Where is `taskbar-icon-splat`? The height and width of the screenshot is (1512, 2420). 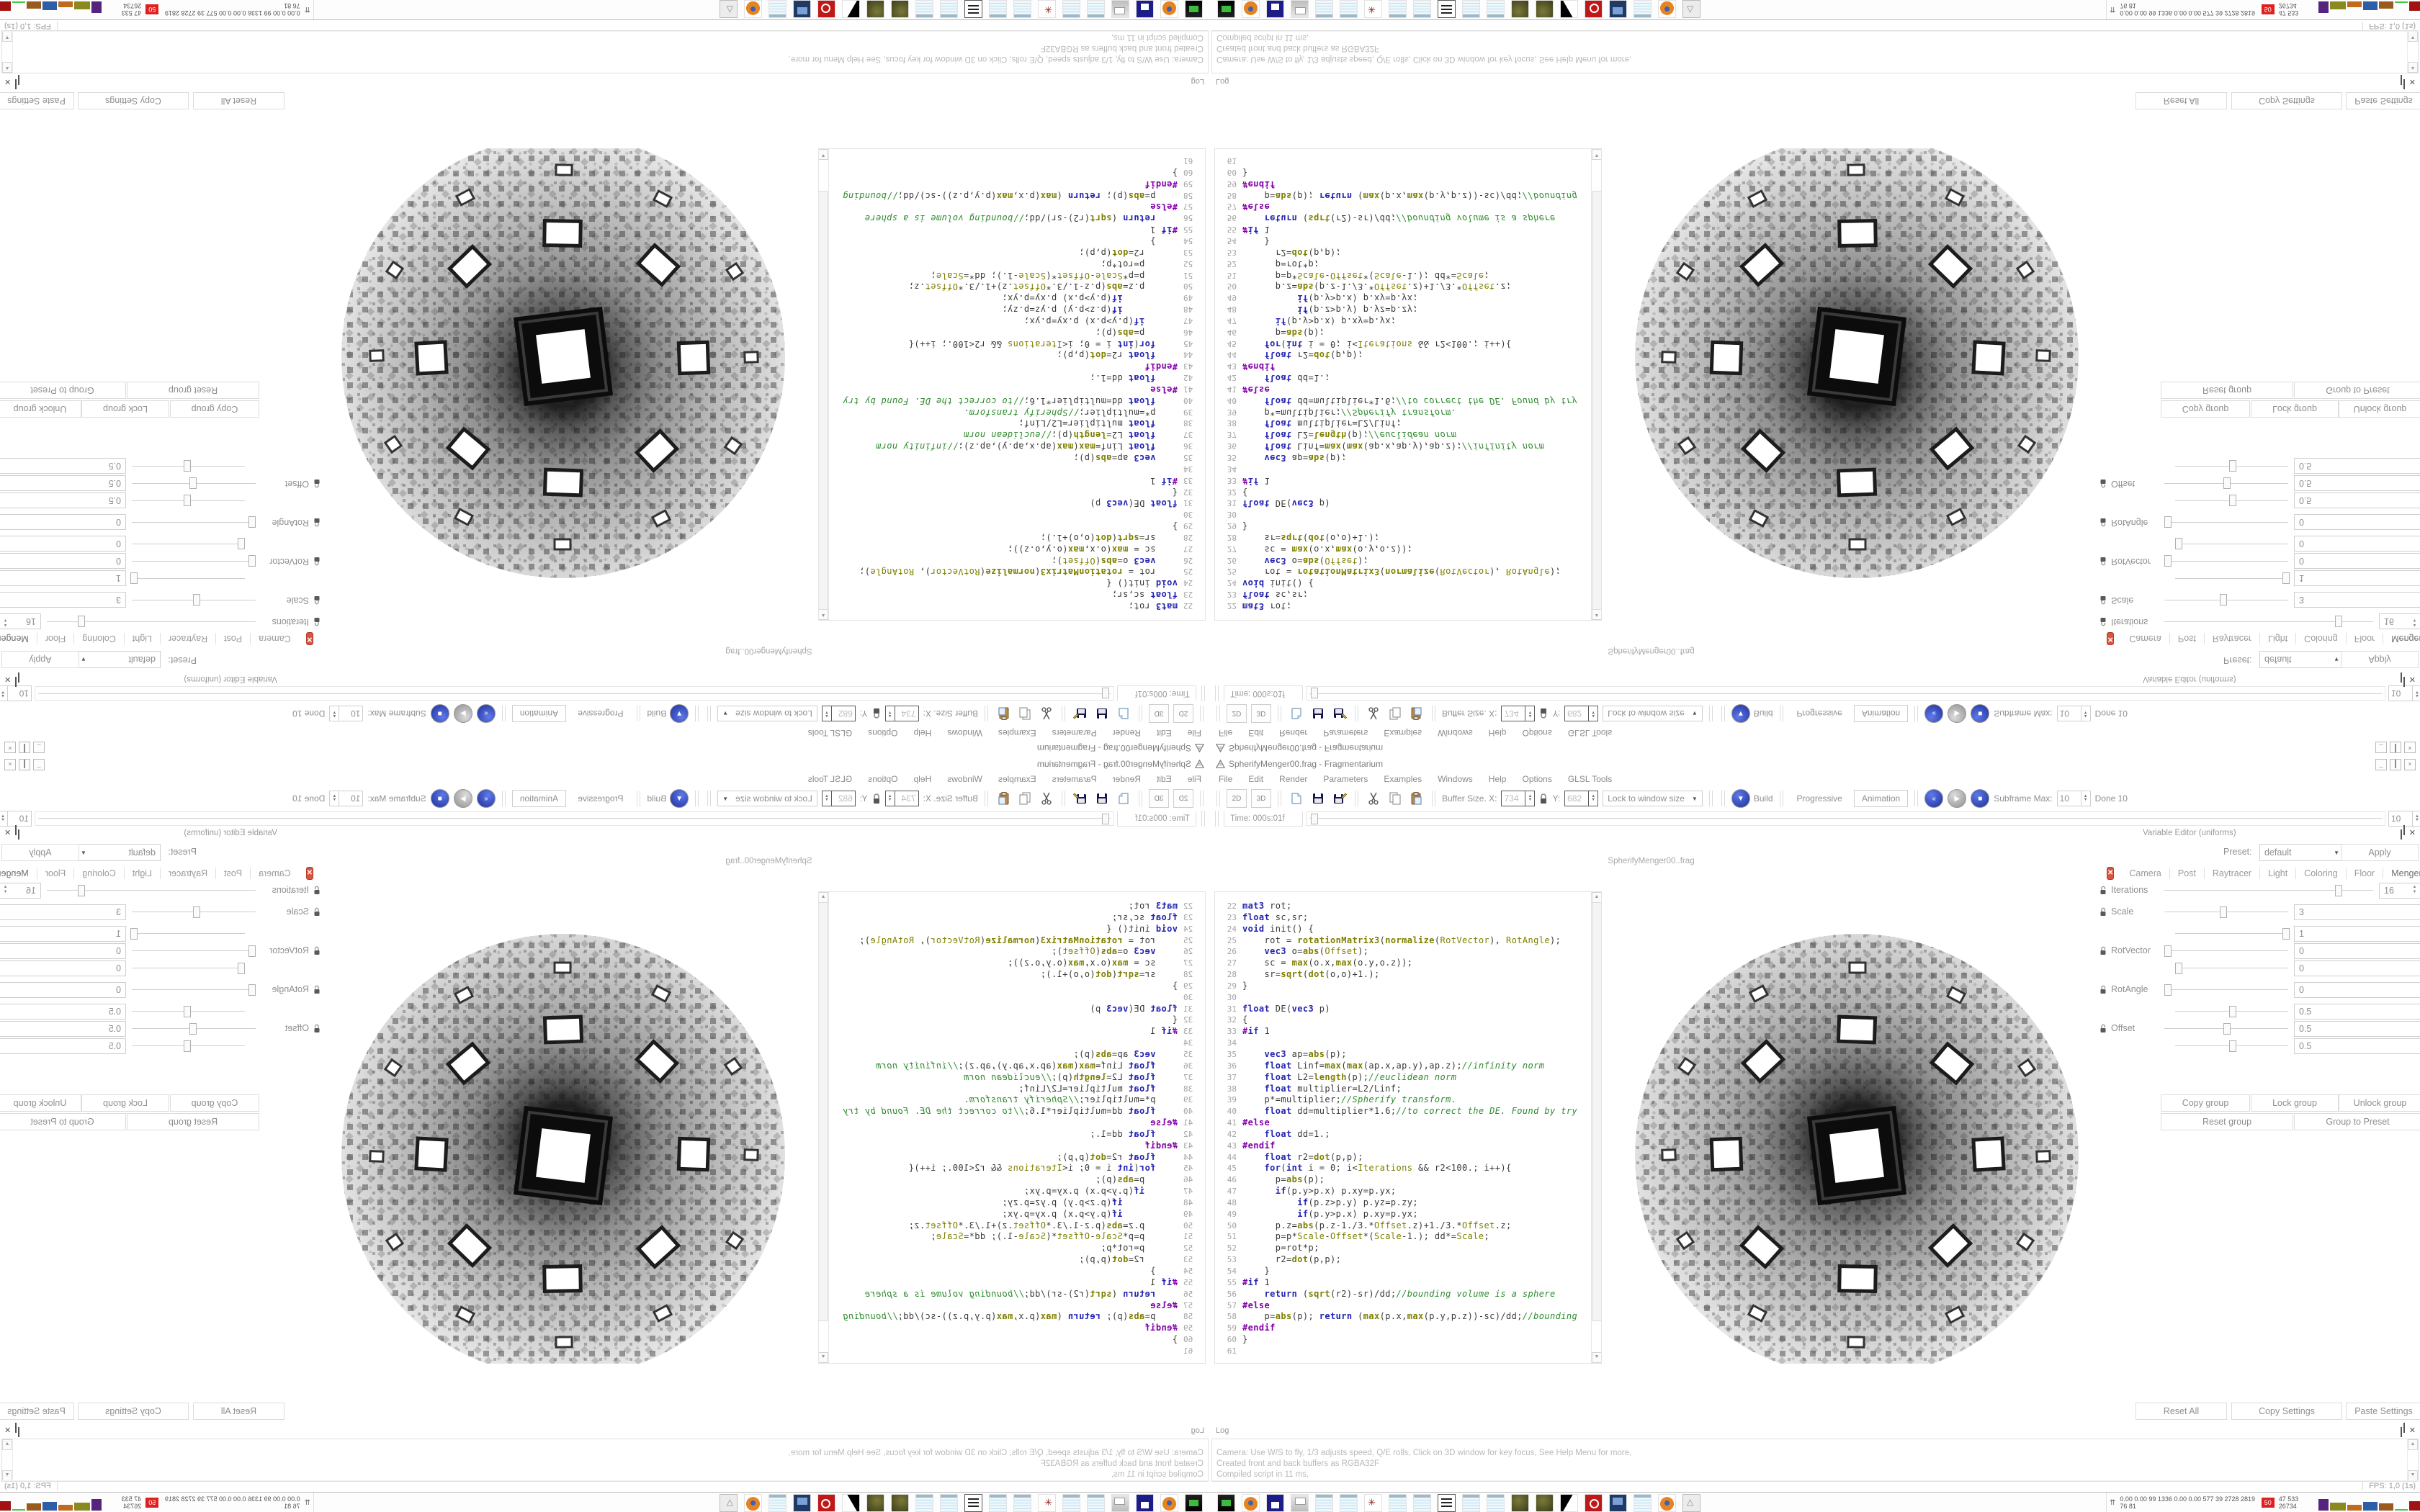 taskbar-icon-splat is located at coordinates (1047, 1503).